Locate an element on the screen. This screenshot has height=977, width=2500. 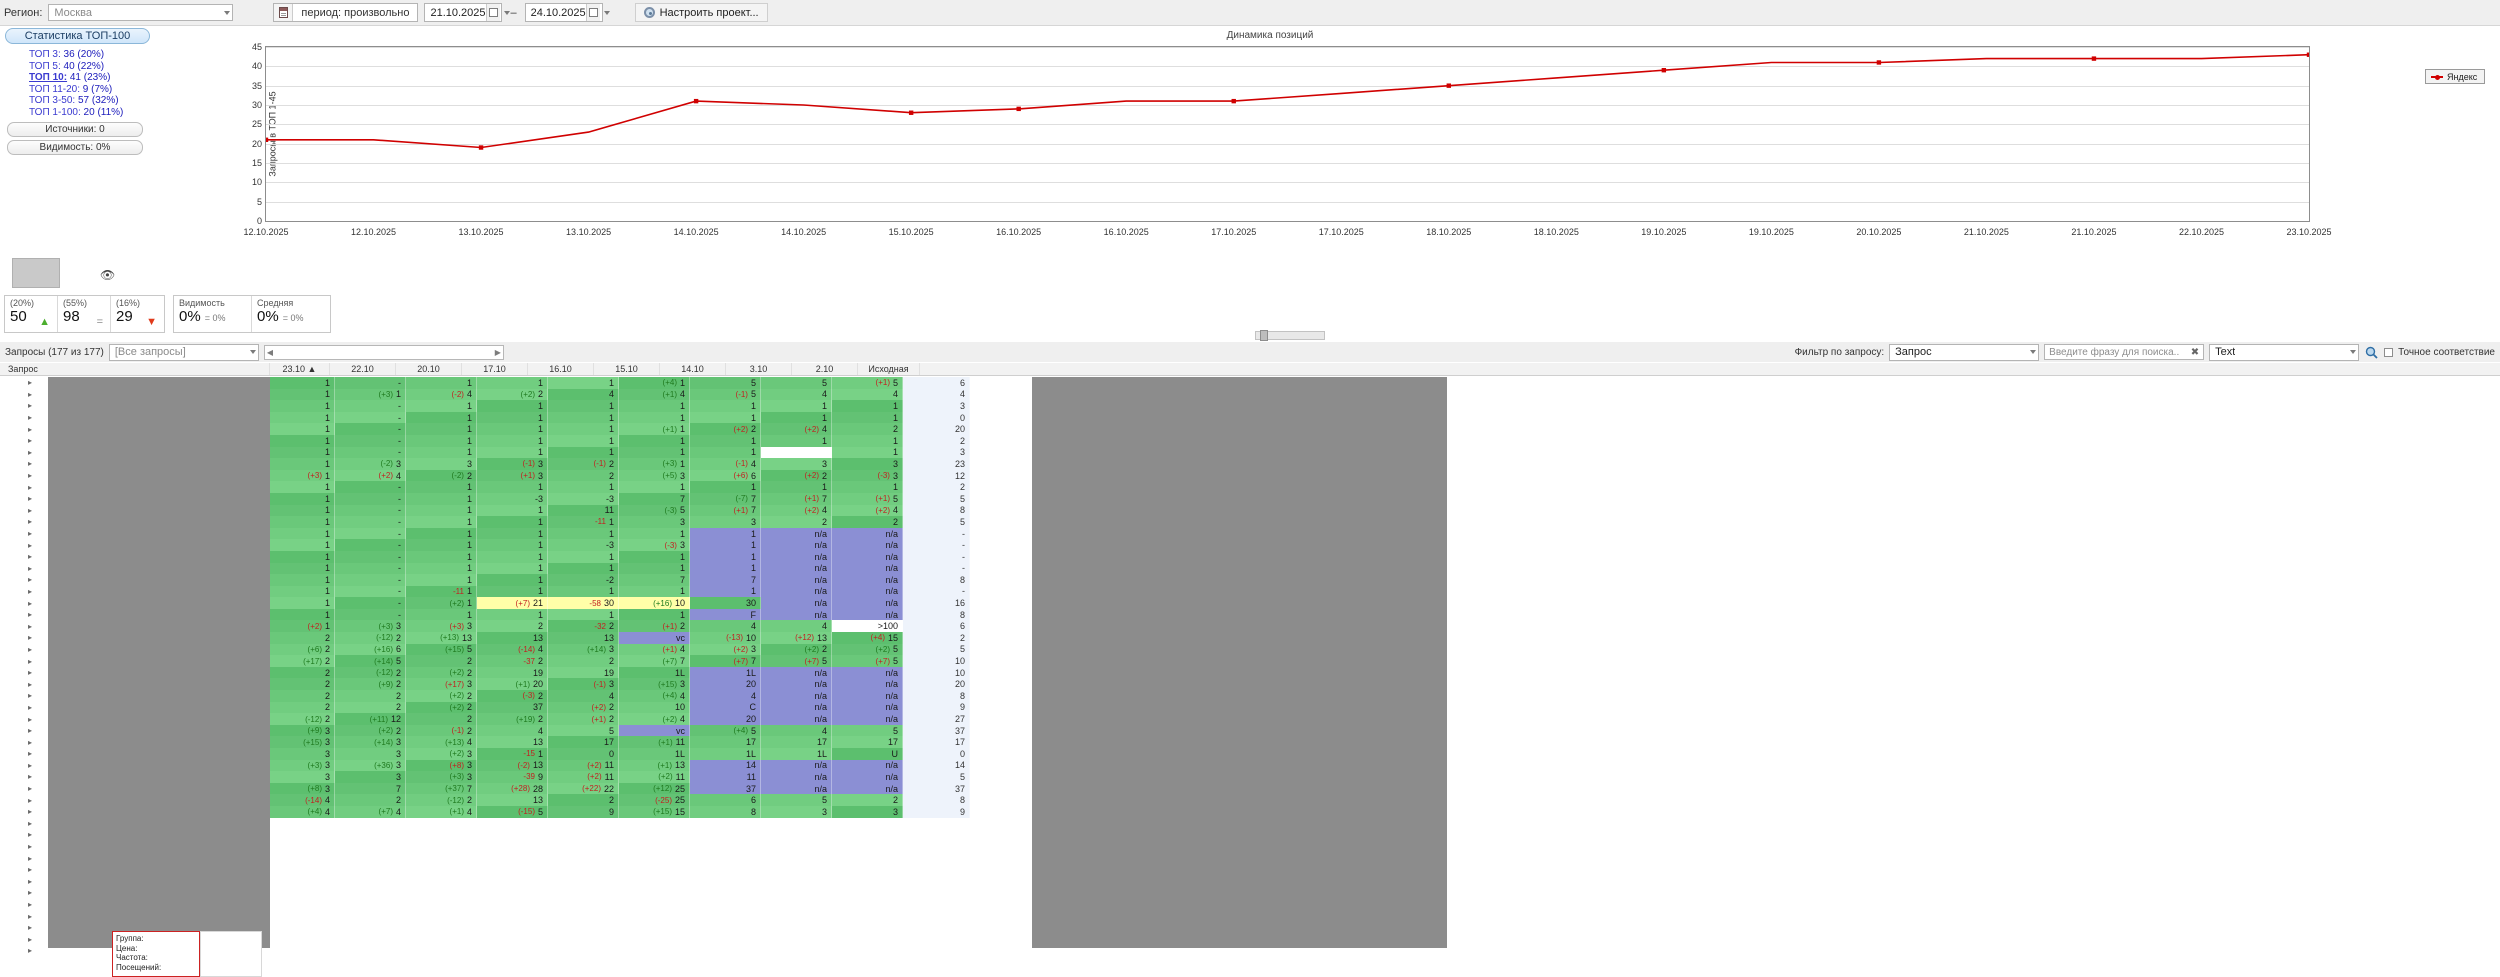
source-rank-cell: 2 is located at coordinates (936, 440).